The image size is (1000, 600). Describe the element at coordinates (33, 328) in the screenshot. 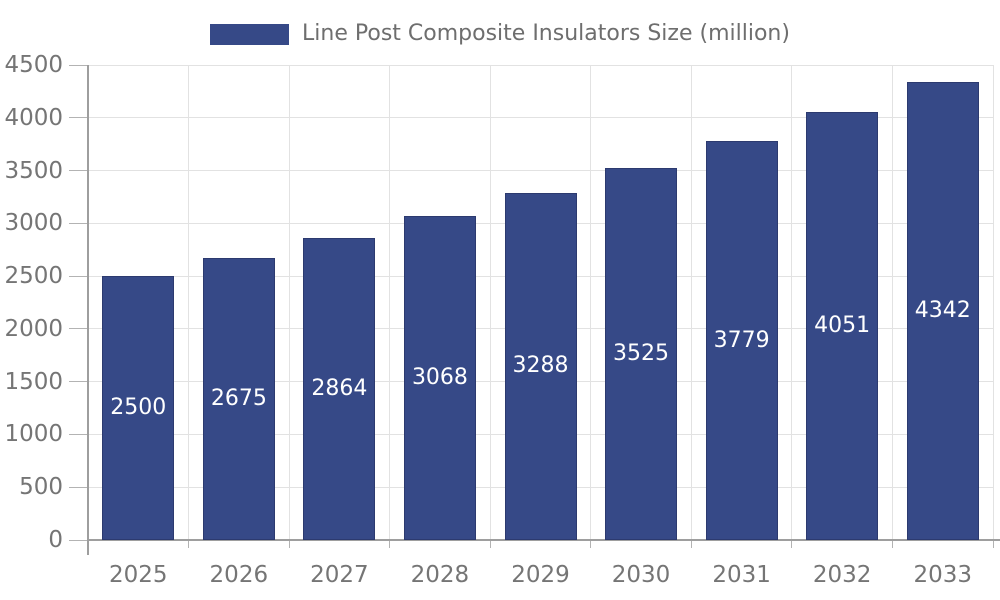

I see `y-tick-label: 2000` at that location.